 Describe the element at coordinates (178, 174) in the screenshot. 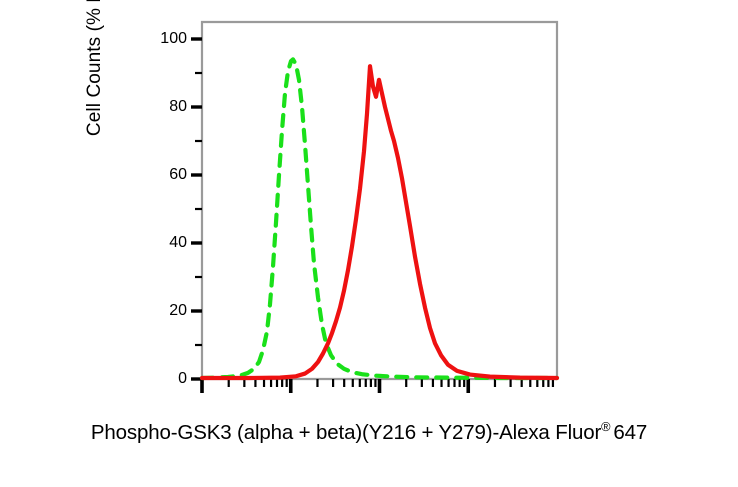

I see `y-axis-tick-label: 60` at that location.